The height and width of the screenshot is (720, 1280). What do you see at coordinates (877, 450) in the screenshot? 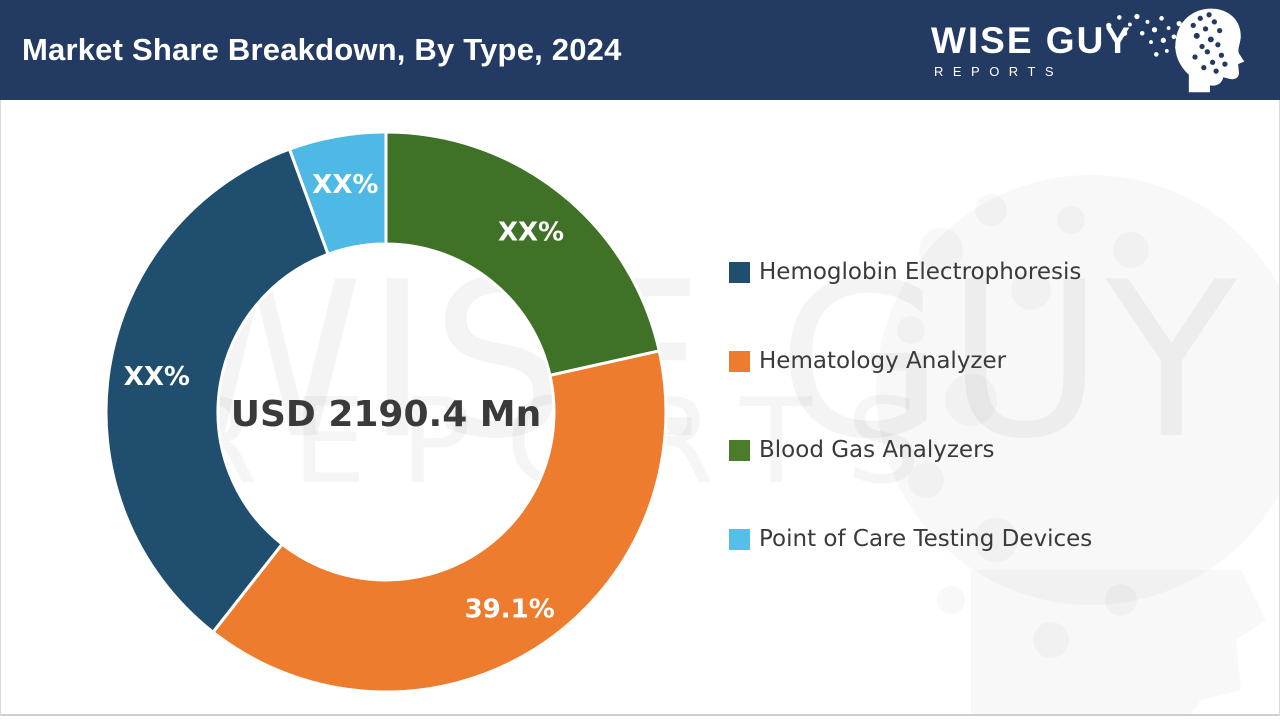
I see `legend-label: Blood Gas Analyzers` at bounding box center [877, 450].